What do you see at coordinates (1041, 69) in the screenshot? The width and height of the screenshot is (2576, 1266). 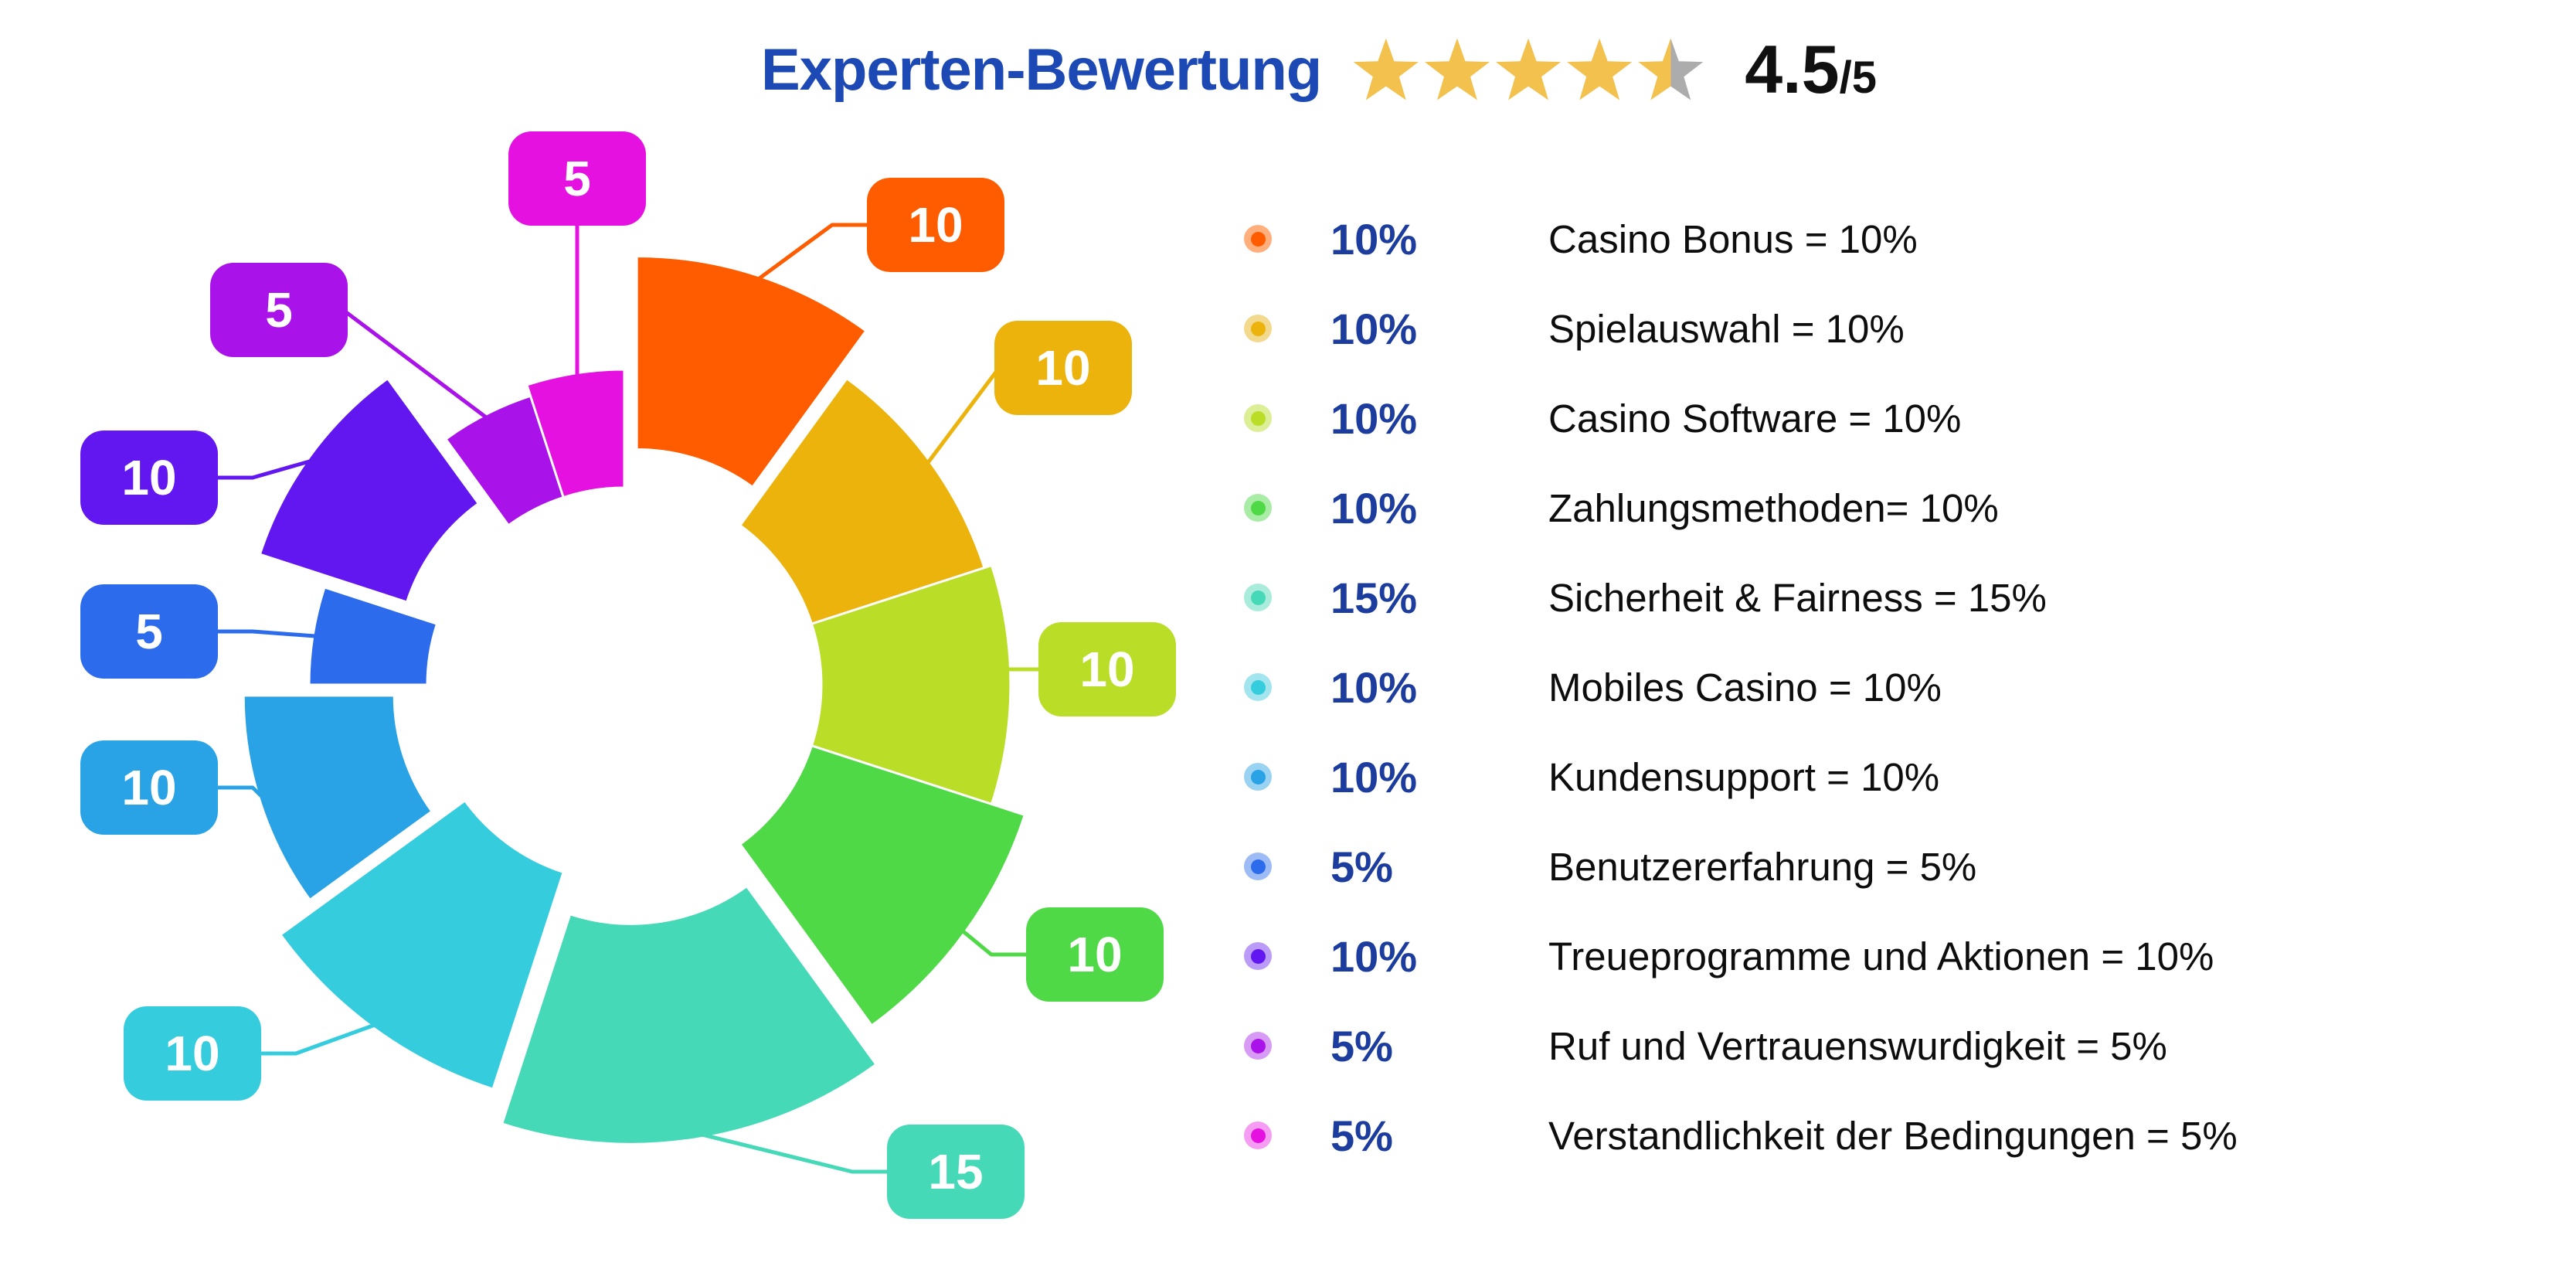 I see `page-title: Experten-Bewertung` at bounding box center [1041, 69].